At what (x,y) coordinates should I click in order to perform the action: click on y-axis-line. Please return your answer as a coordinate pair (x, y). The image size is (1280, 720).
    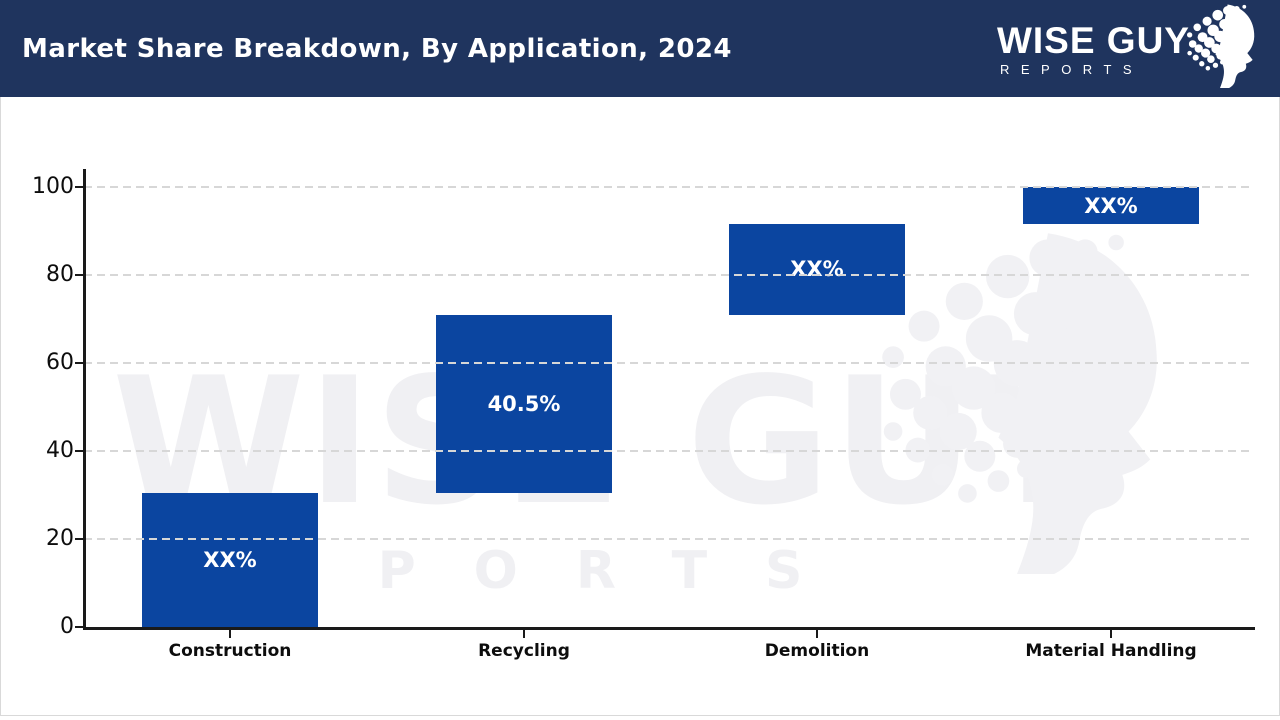
    Looking at the image, I should click on (84, 399).